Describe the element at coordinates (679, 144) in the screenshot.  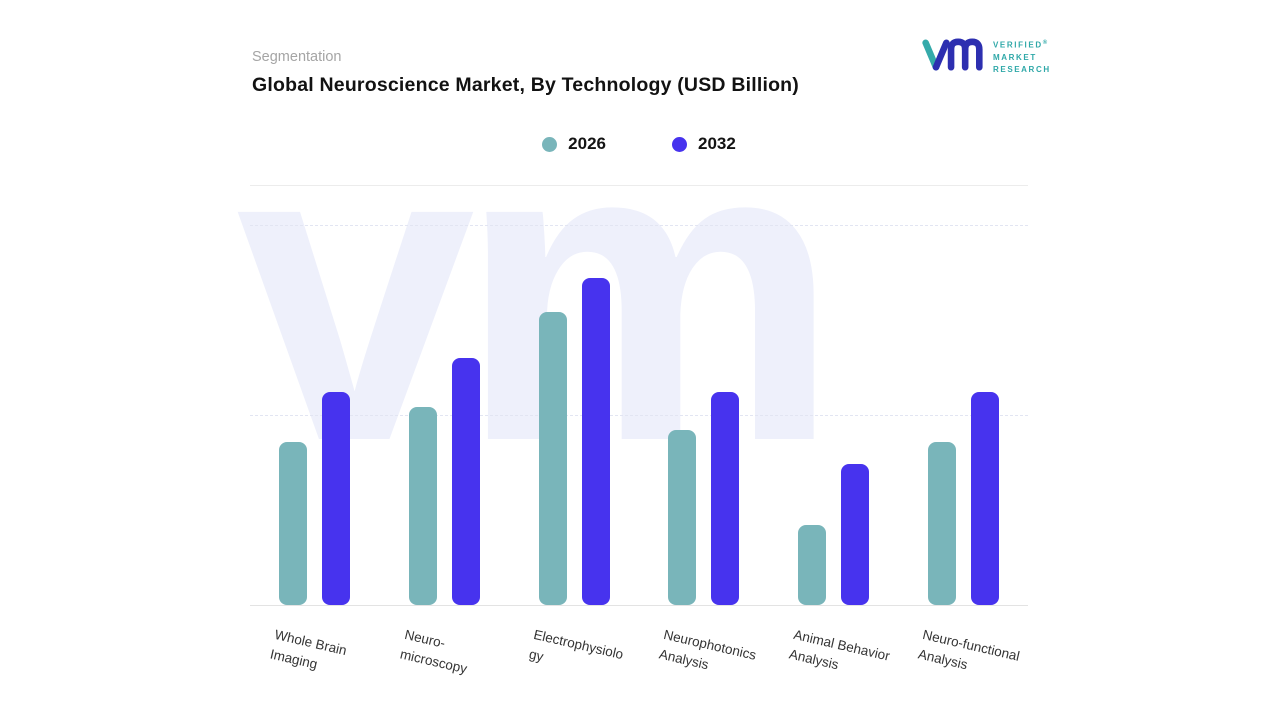
I see `legend-swatch-2032-icon` at that location.